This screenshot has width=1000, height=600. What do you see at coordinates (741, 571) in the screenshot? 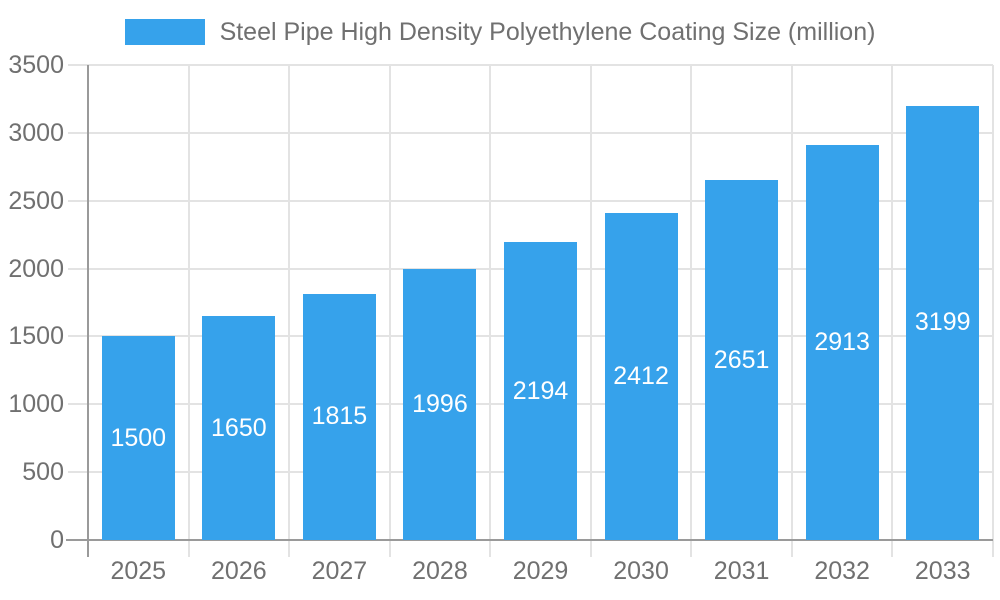
I see `x-tick-label: 2031` at bounding box center [741, 571].